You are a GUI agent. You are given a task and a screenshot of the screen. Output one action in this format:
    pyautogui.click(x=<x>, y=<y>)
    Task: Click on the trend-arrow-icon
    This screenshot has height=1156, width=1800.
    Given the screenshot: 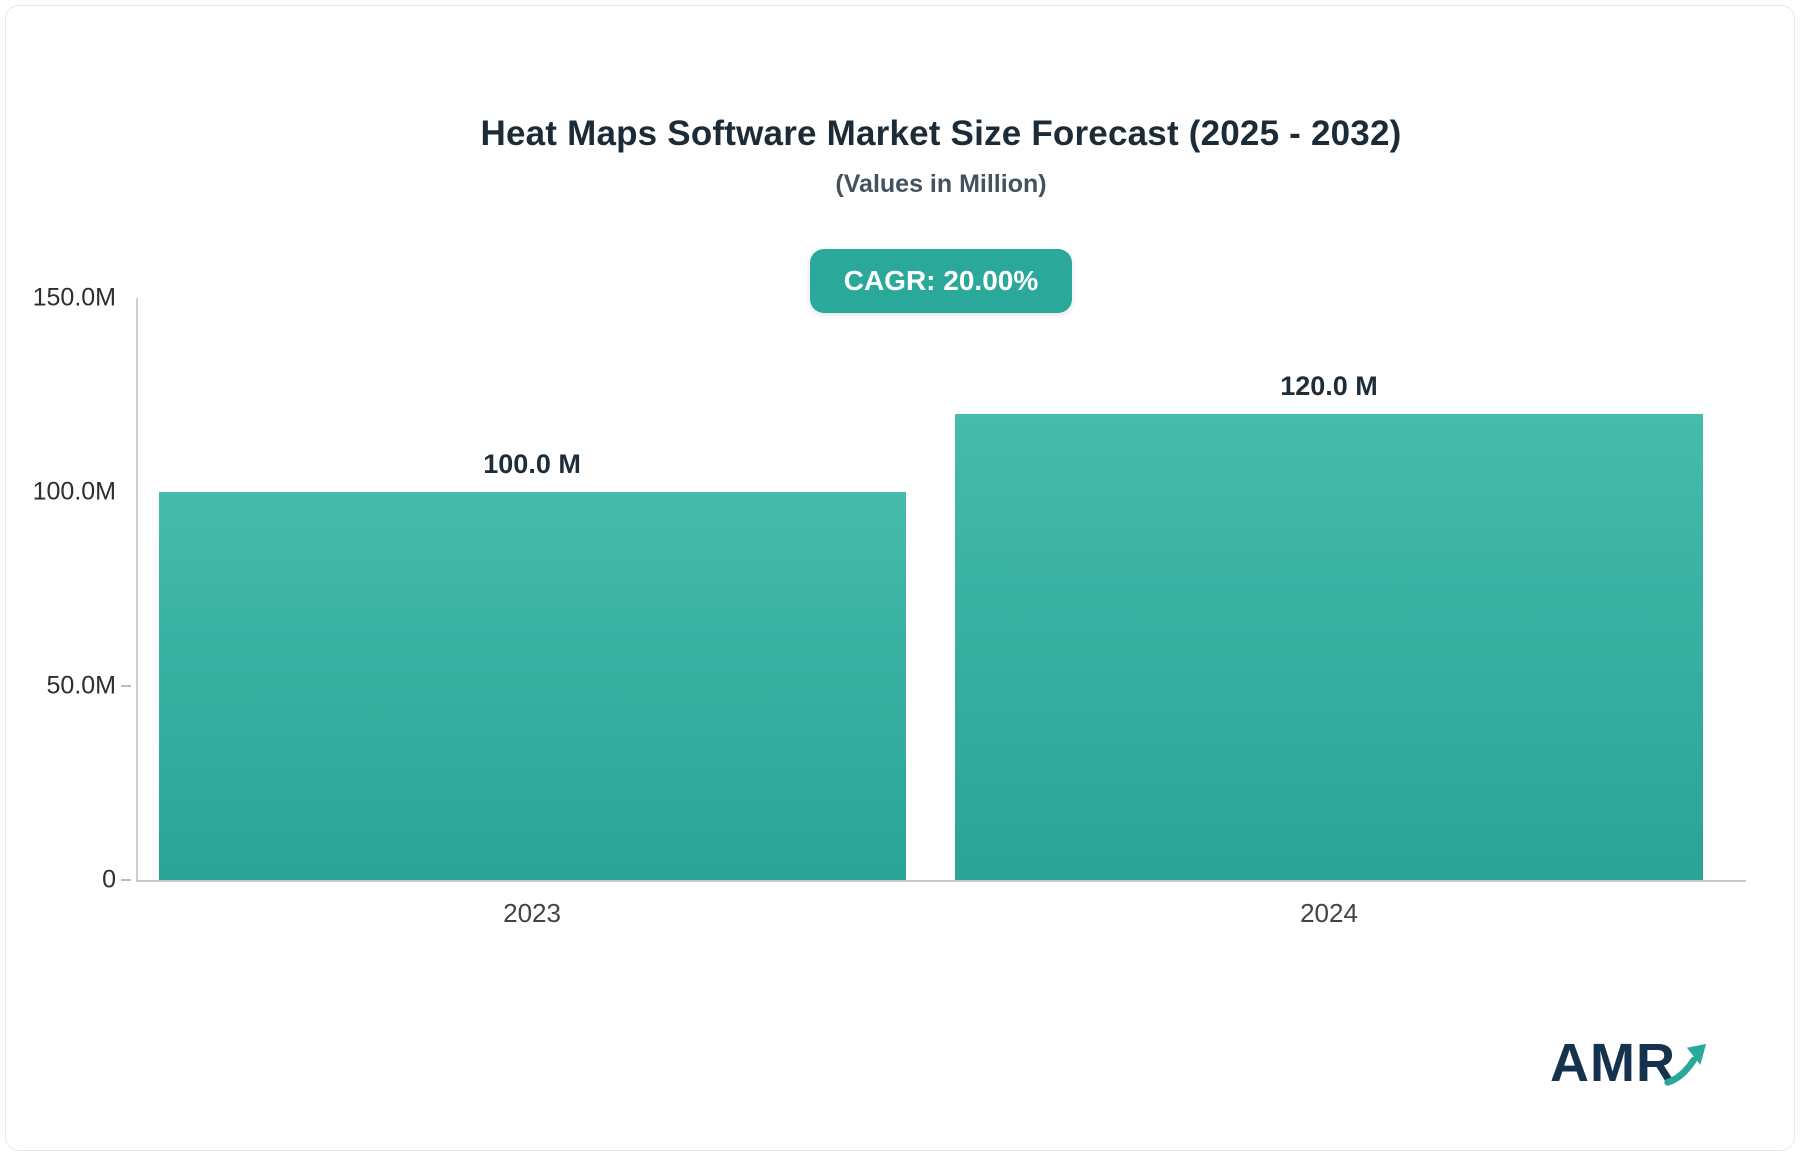 What is the action you would take?
    pyautogui.click(x=1685, y=1064)
    